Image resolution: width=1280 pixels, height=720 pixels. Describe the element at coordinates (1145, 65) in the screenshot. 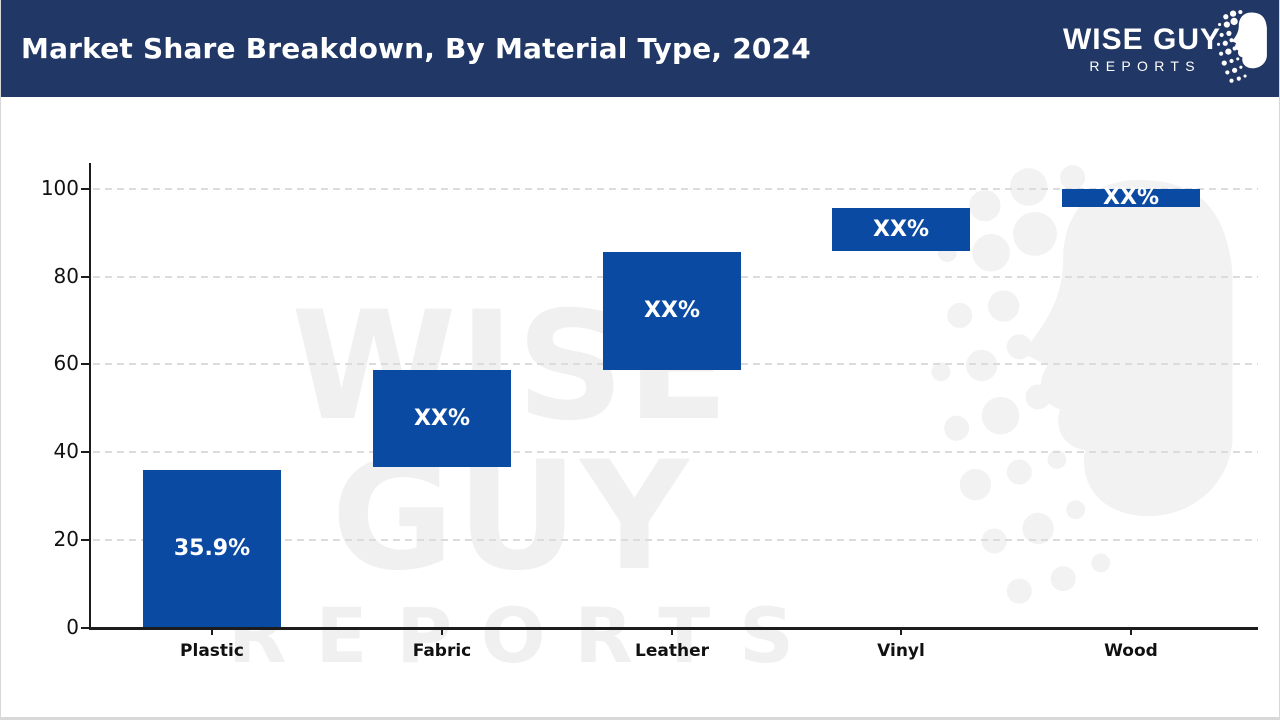

I see `logo-subtext: REPORTS` at that location.